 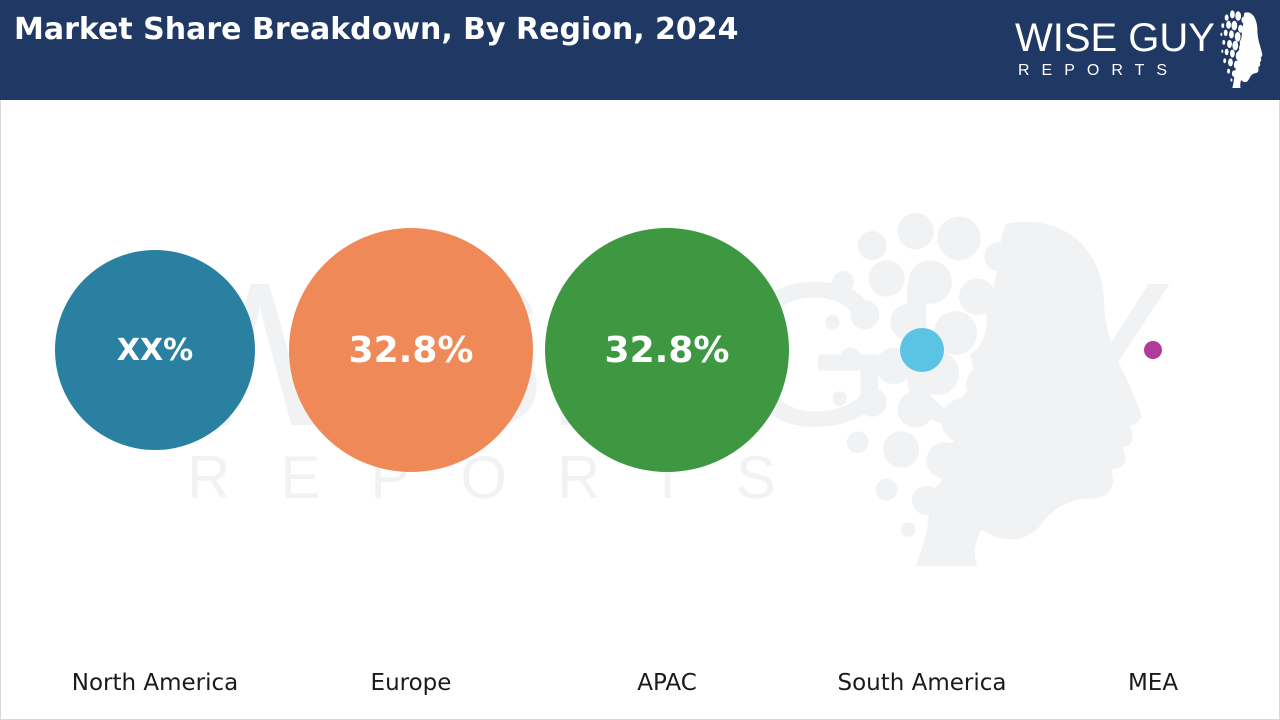 What do you see at coordinates (922, 683) in the screenshot?
I see `category-label-south-america: South America` at bounding box center [922, 683].